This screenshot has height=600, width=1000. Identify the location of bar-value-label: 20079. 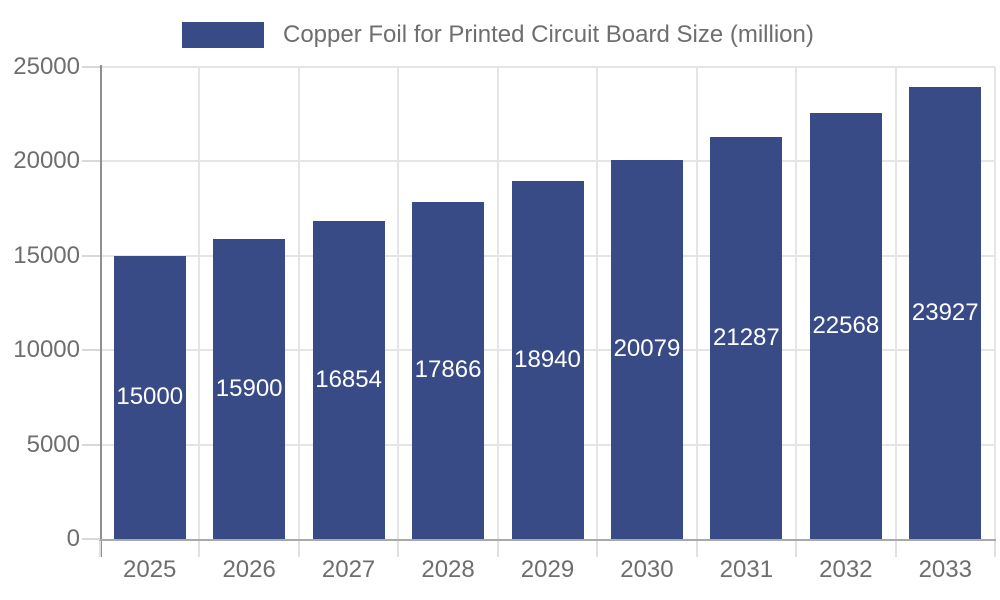
(647, 349).